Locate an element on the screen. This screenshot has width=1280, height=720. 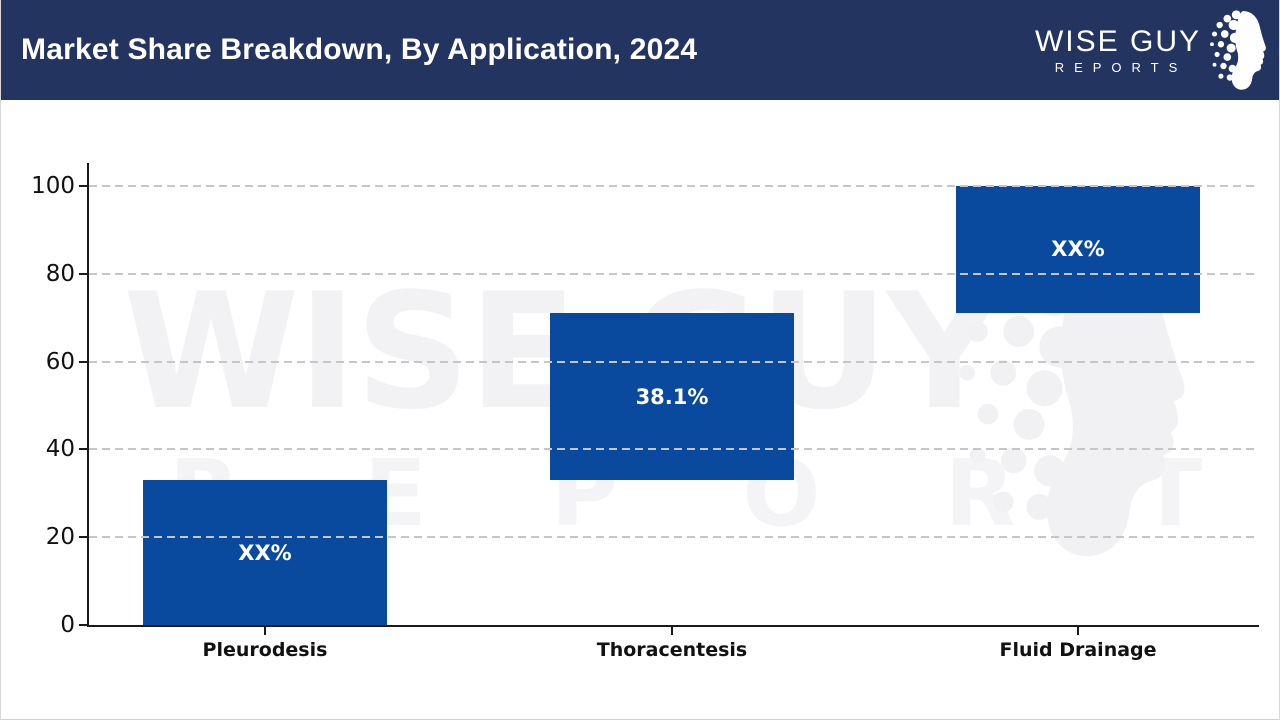
x-category-label: Fluid Drainage is located at coordinates (1078, 650).